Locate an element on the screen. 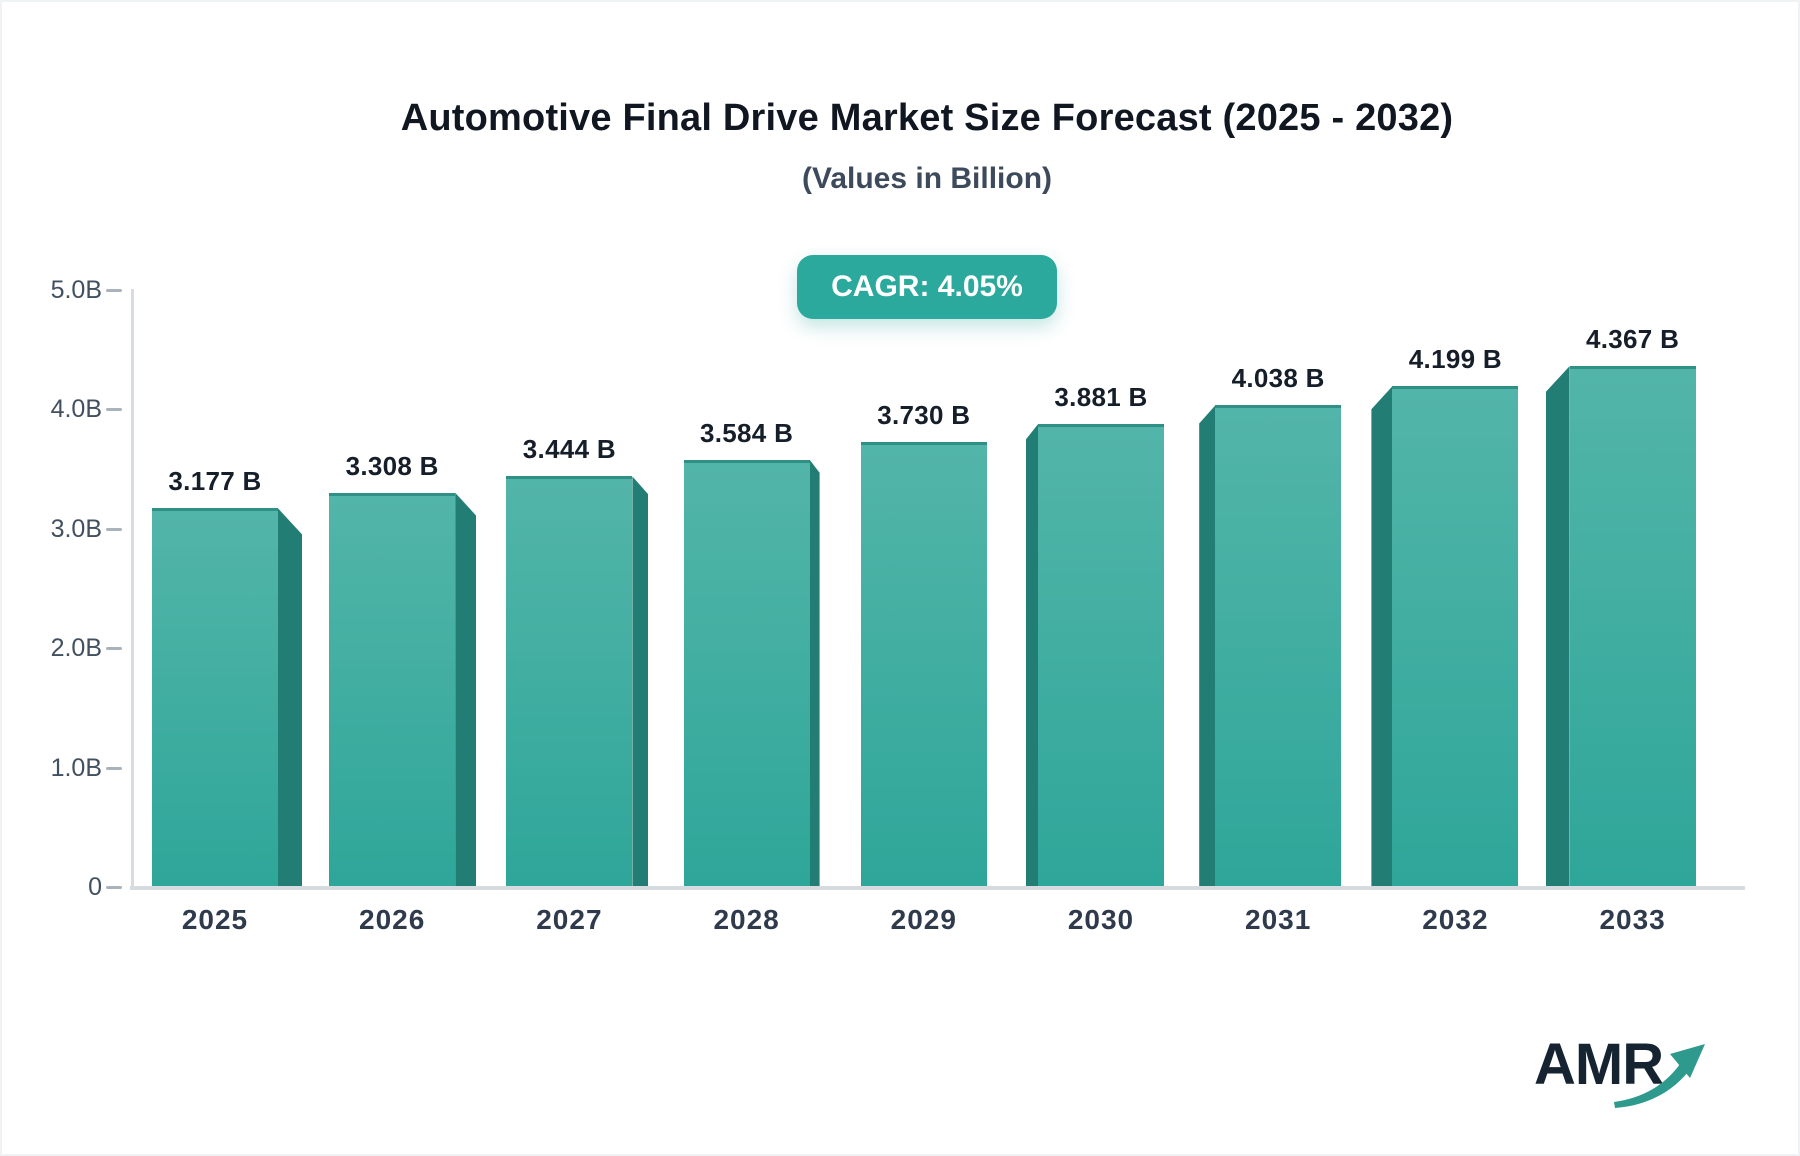 The width and height of the screenshot is (1800, 1156). bar-2032 is located at coordinates (1455, 637).